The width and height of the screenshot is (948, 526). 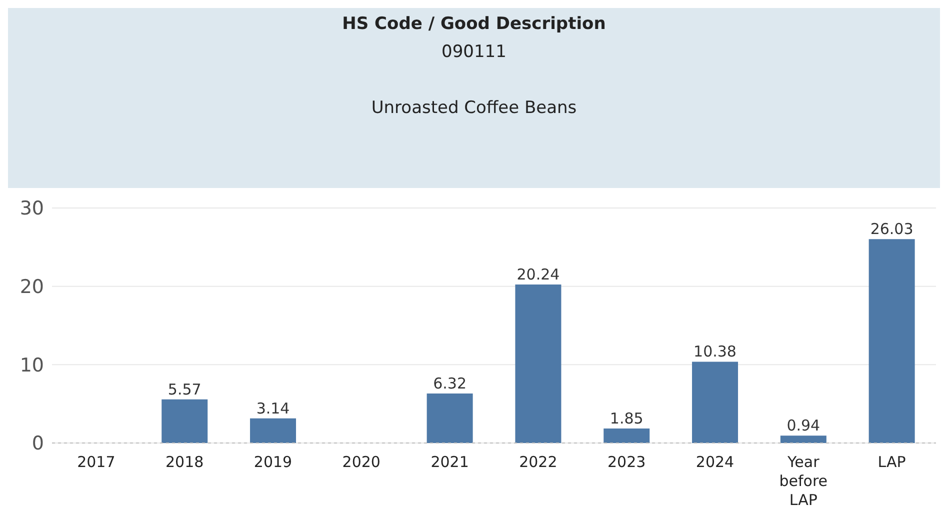 What do you see at coordinates (185, 462) in the screenshot?
I see `x-tick-label: 2018` at bounding box center [185, 462].